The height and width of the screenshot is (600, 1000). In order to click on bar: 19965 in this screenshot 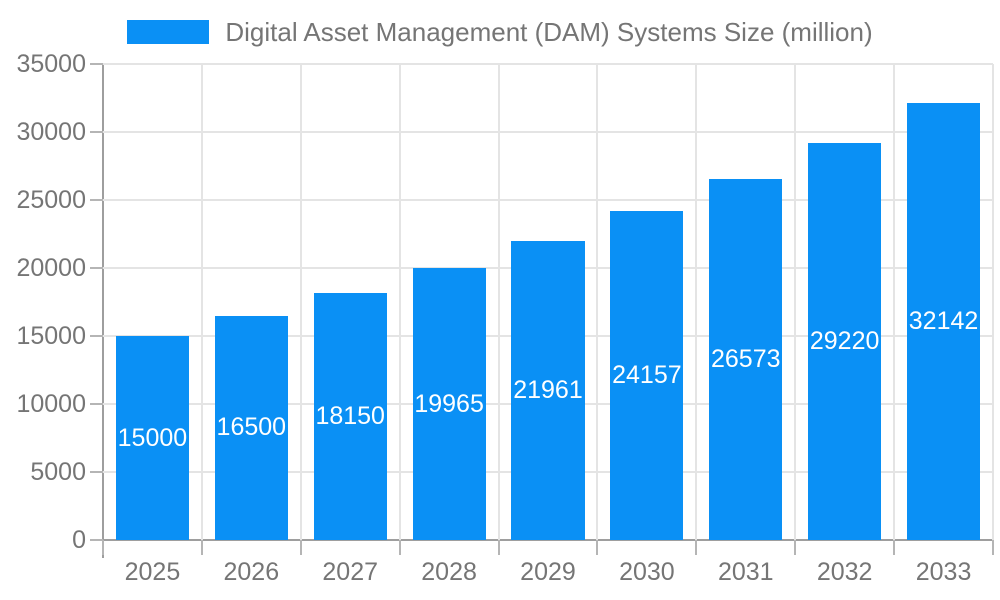, I will do `click(449, 404)`.